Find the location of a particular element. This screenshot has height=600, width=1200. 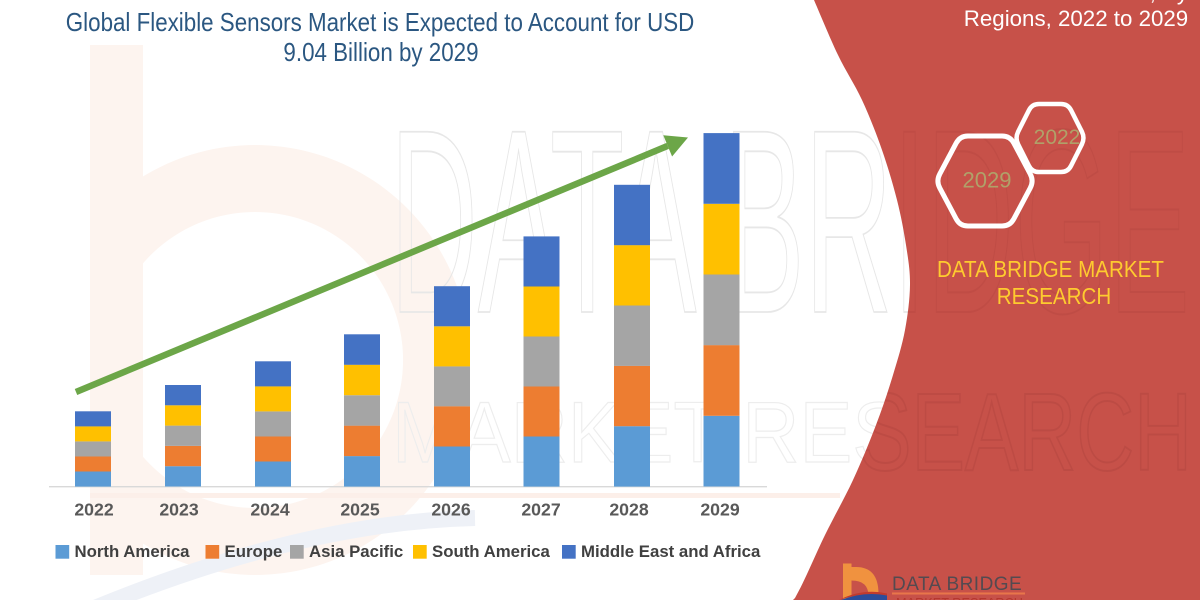

svg-text: DATA BRIDGE is located at coordinates (958, 584).